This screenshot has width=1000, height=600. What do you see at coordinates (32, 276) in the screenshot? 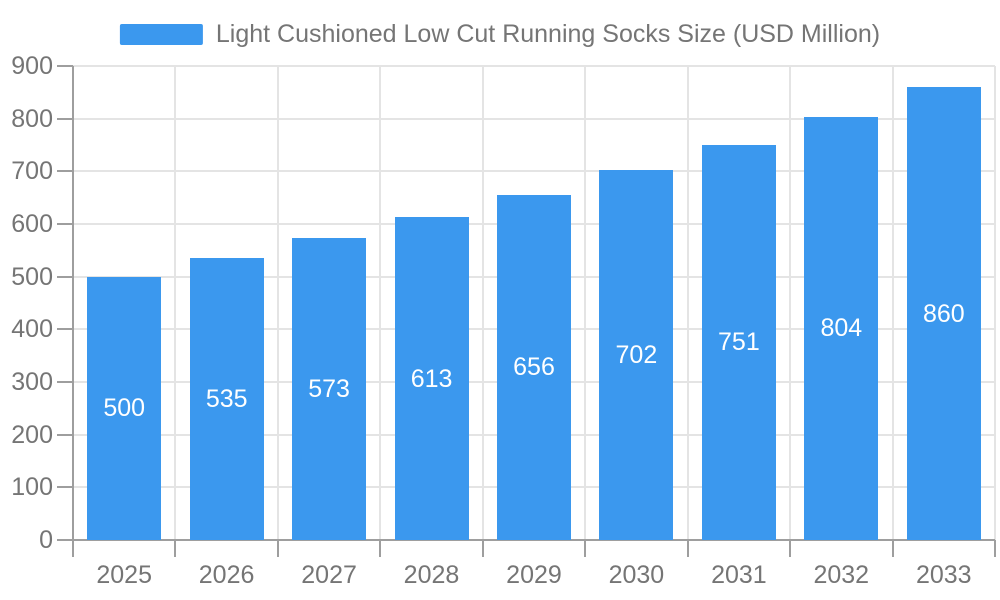
I see `y-axis-label: 500` at bounding box center [32, 276].